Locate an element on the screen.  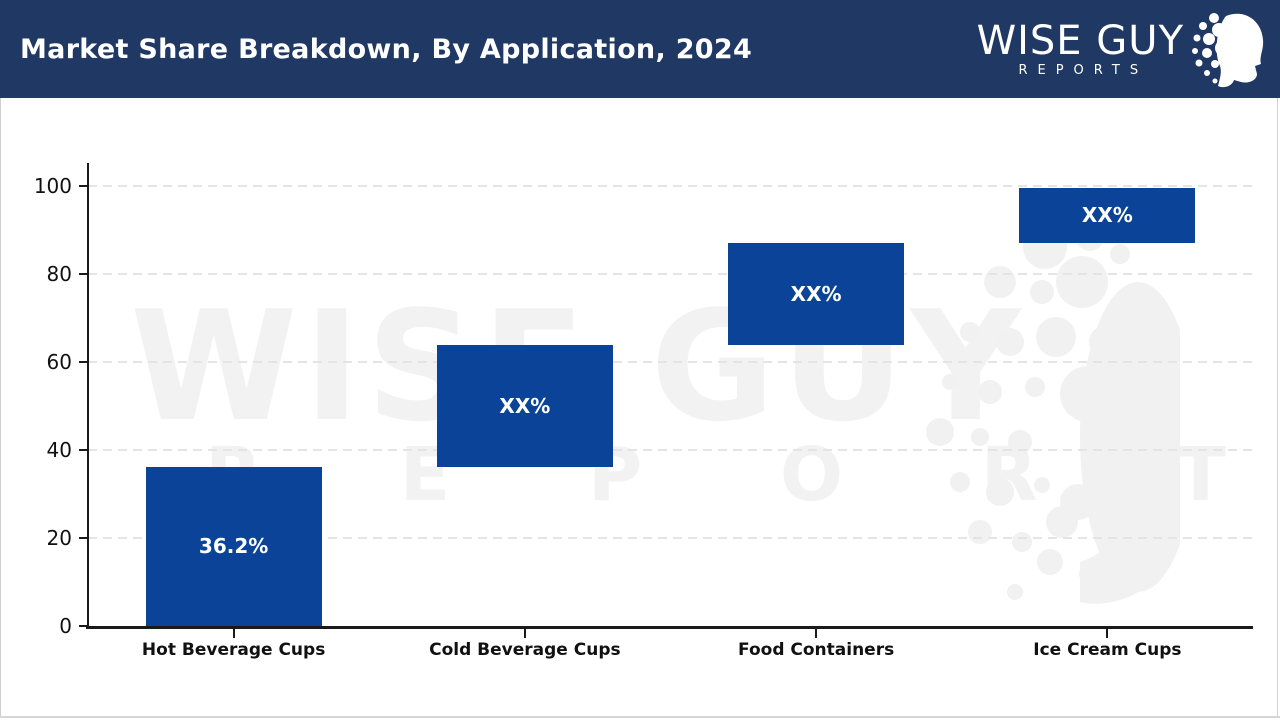
y-tick-label: 100 is located at coordinates (52, 186).